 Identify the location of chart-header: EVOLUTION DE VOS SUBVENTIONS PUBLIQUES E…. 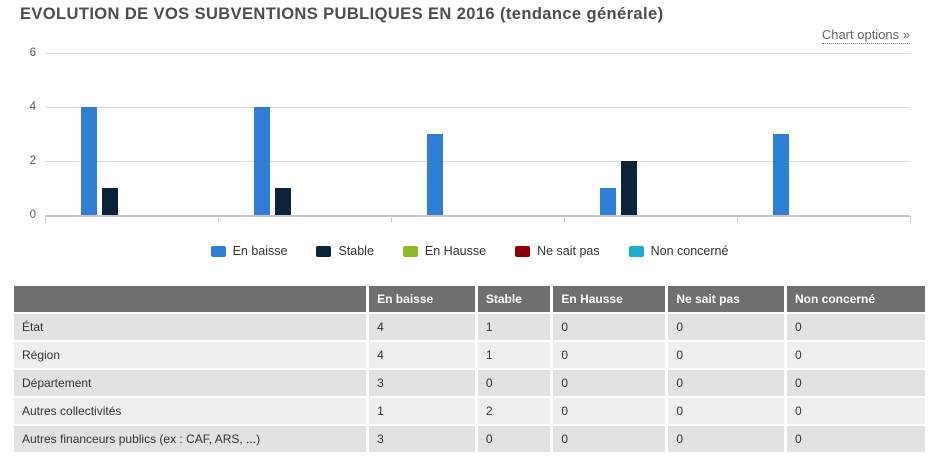
(469, 22).